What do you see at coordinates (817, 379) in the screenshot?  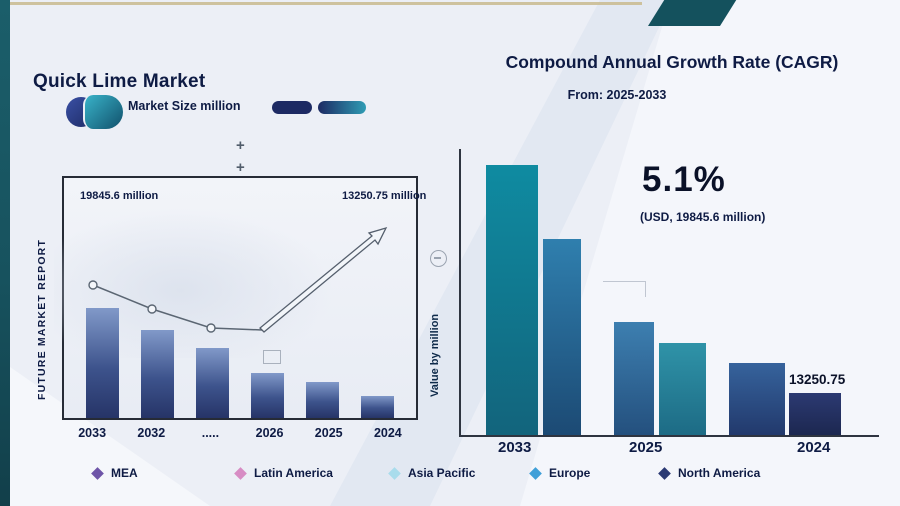 I see `cagr-2024-value-label: 13250.75` at bounding box center [817, 379].